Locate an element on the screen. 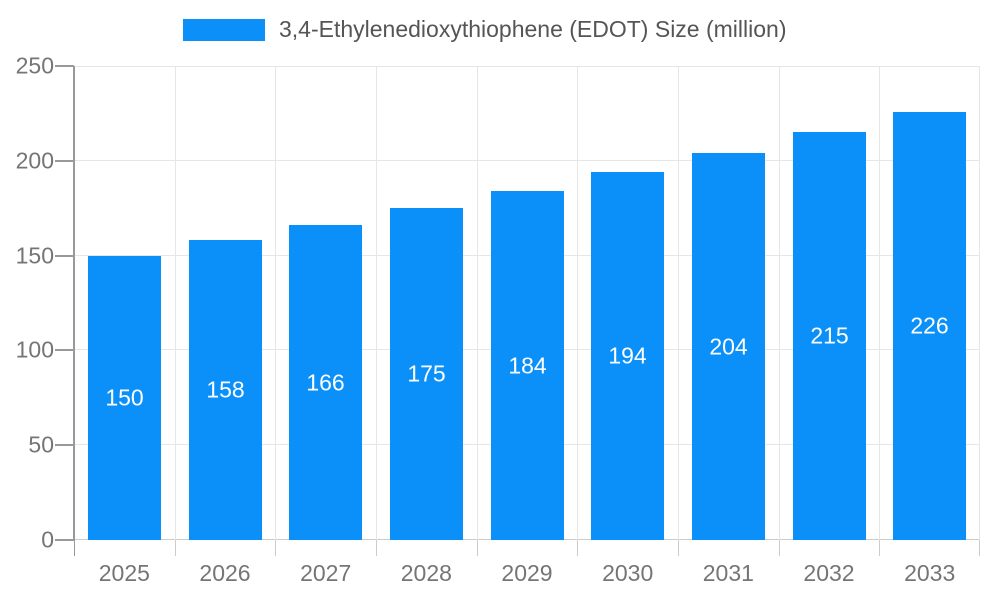  y-axis-label-0: 0 is located at coordinates (47, 539).